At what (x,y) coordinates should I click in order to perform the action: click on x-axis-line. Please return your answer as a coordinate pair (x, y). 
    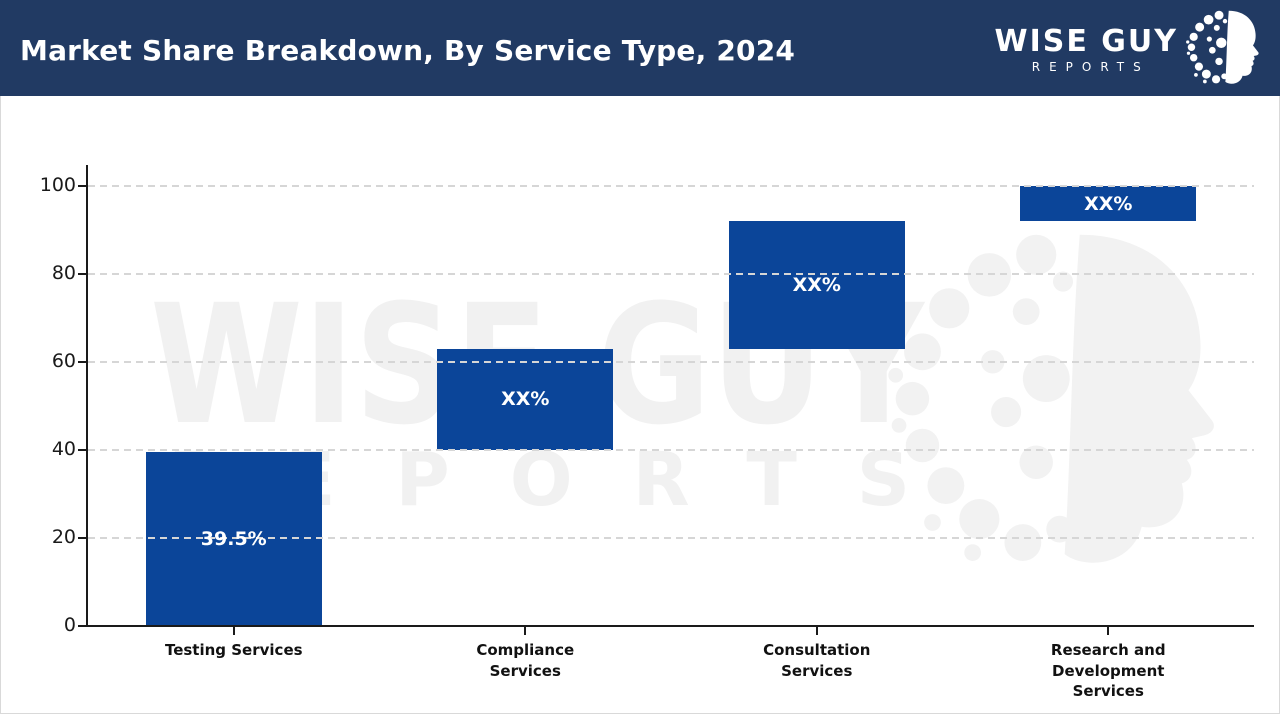
    Looking at the image, I should click on (670, 626).